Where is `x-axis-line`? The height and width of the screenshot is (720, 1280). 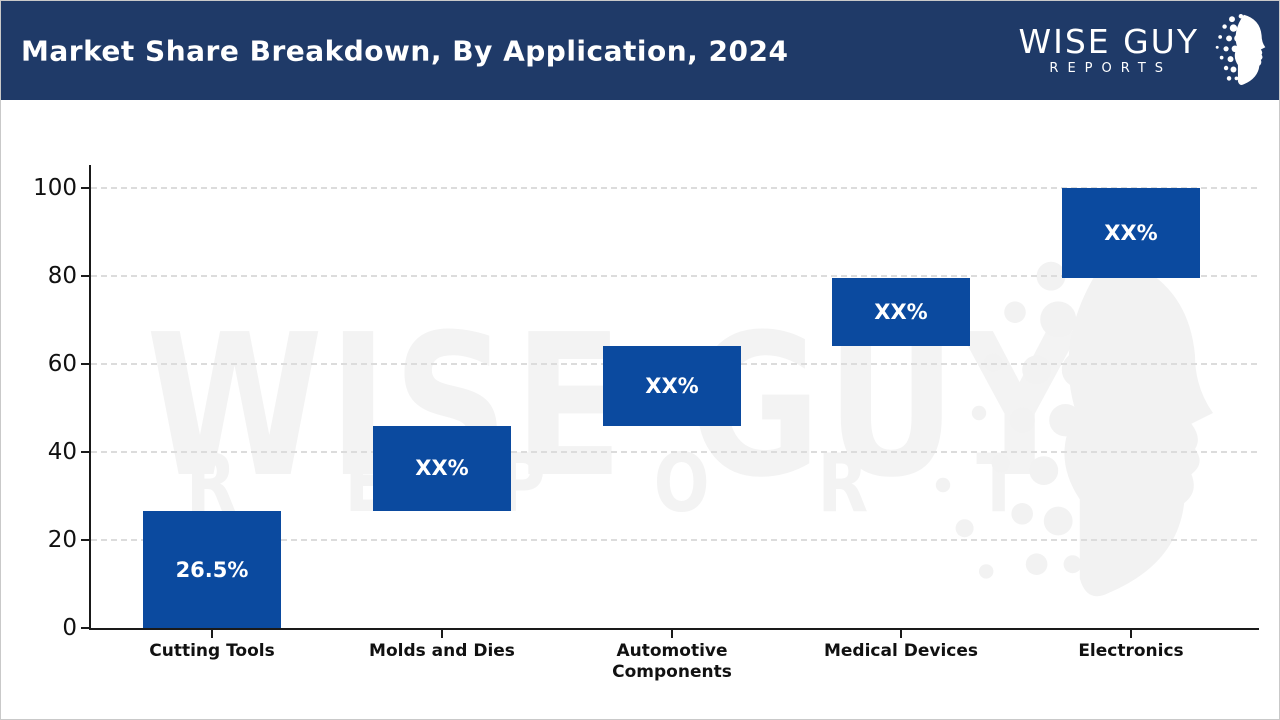
x-axis-line is located at coordinates (674, 629).